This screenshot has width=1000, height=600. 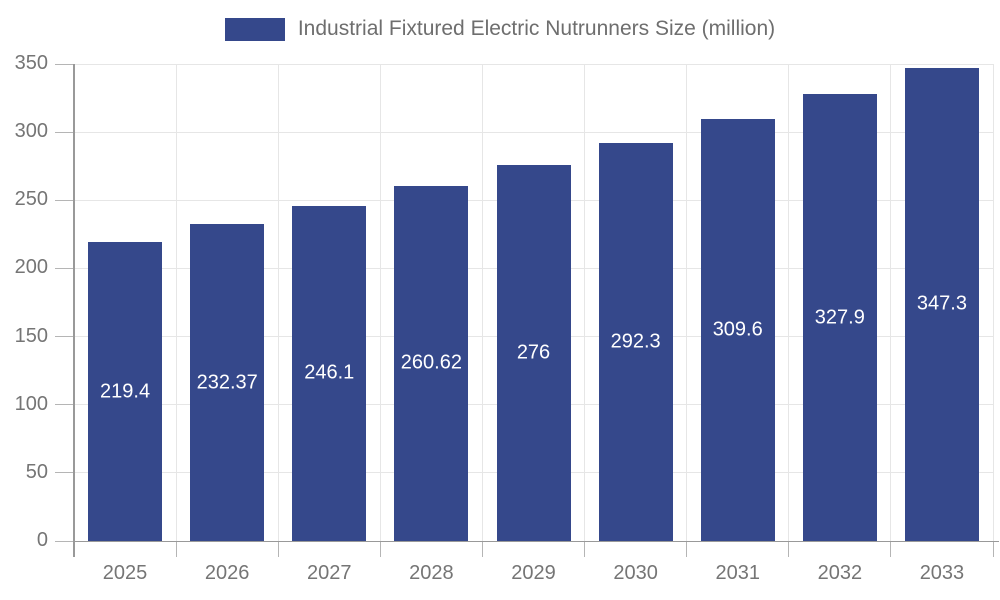 I want to click on y-axis-tick-label: 50, so click(x=36, y=471).